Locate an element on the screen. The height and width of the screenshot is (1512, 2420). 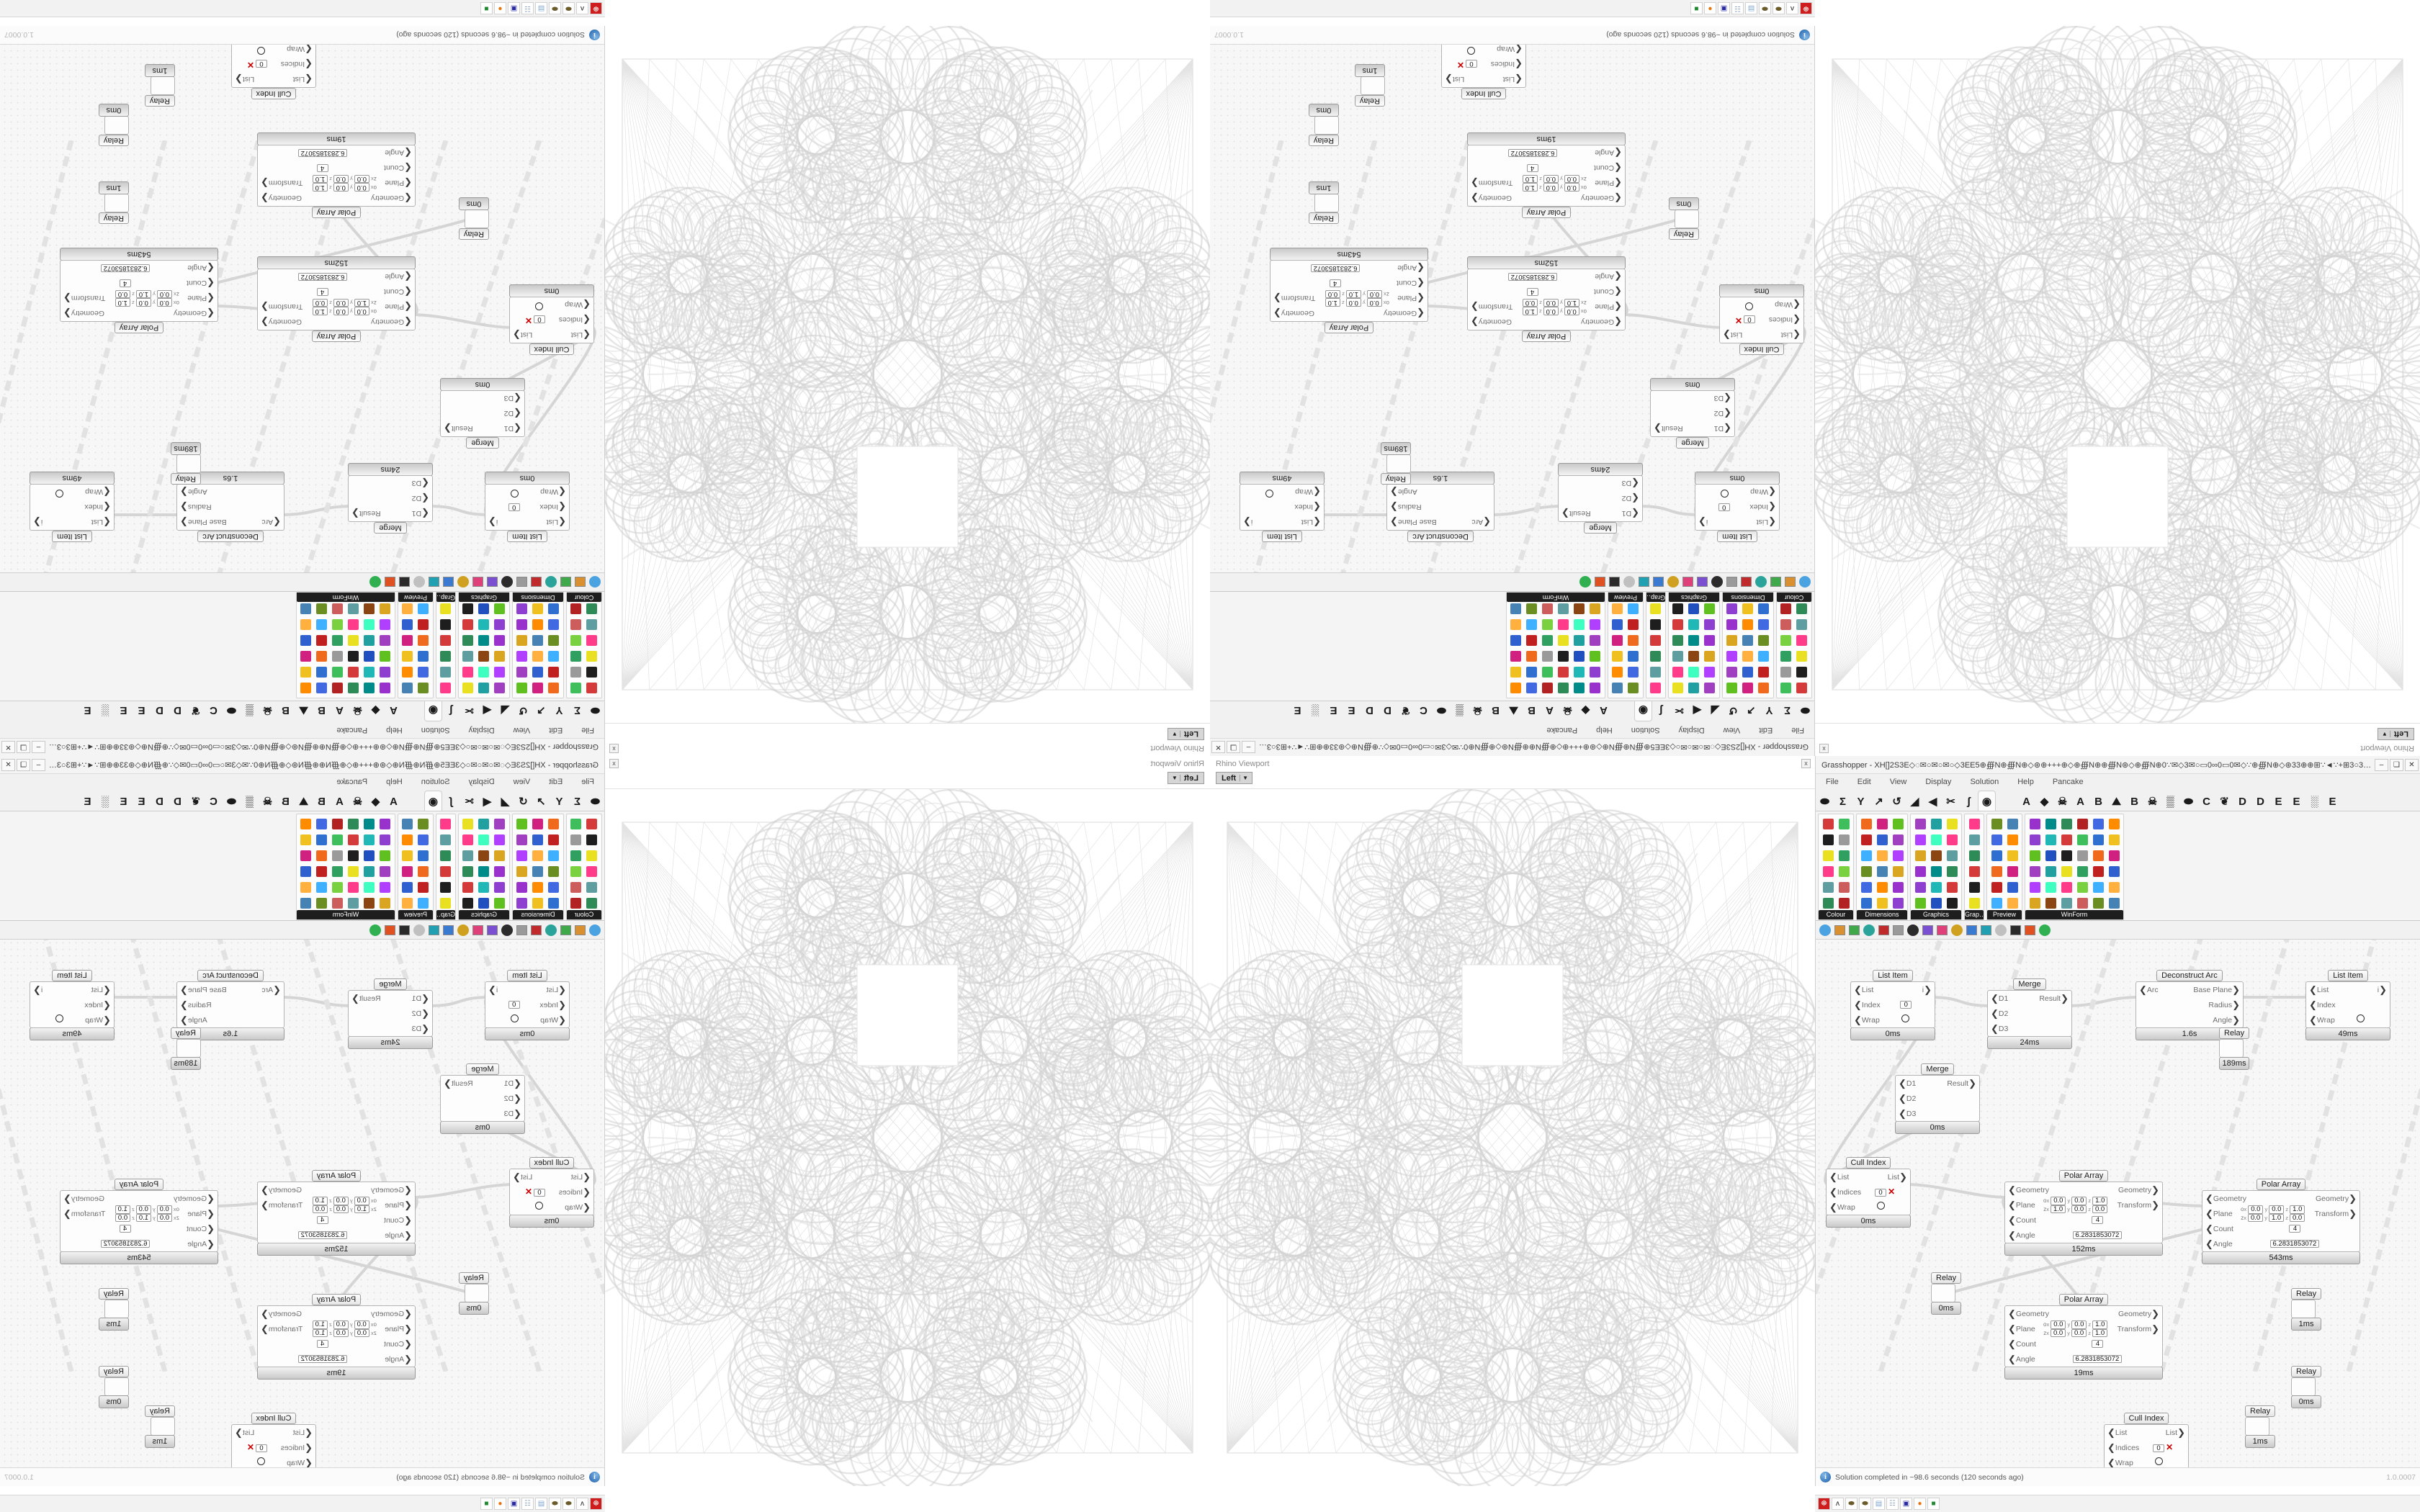
plane-z-y: 0.0 is located at coordinates (1551, 179).